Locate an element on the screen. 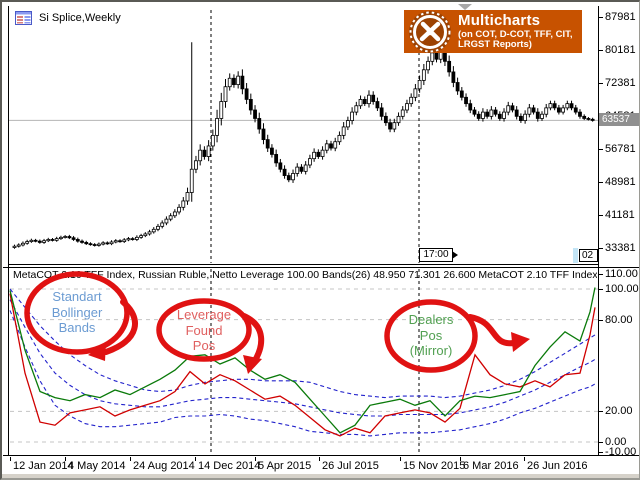 Image resolution: width=640 pixels, height=480 pixels. price-axis-label: 56781 is located at coordinates (620, 149).